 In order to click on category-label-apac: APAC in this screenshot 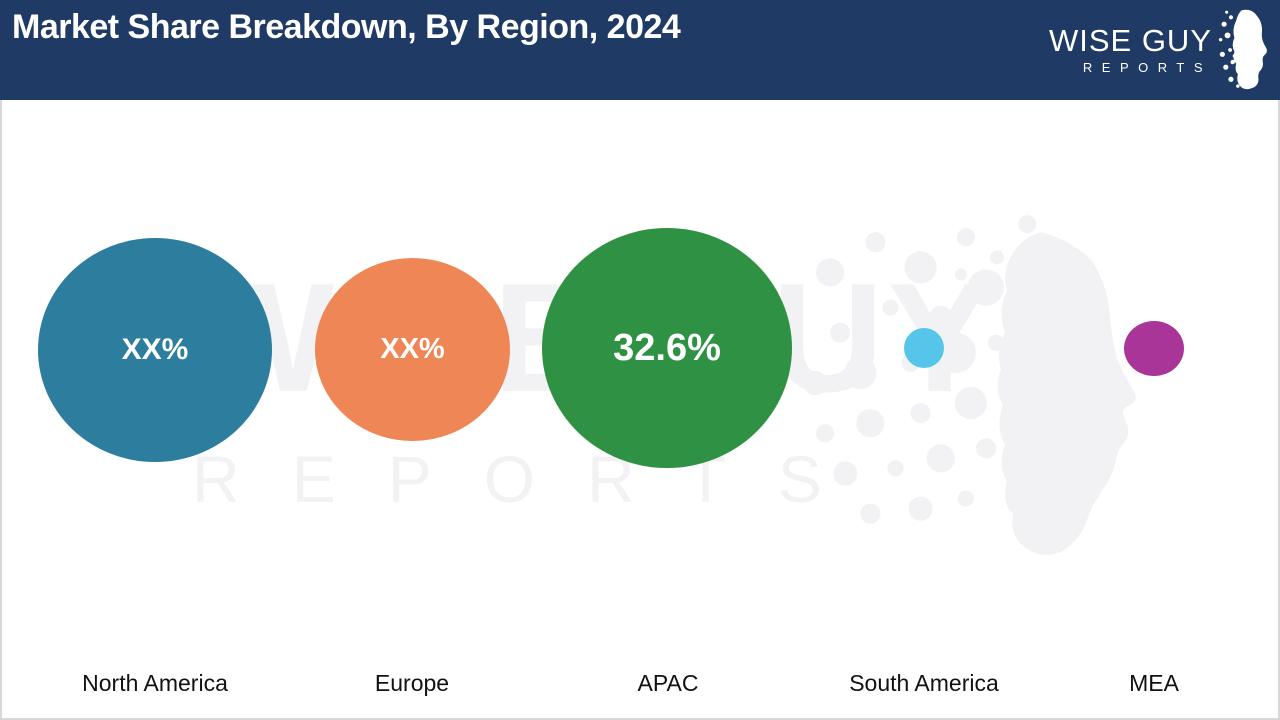, I will do `click(668, 683)`.